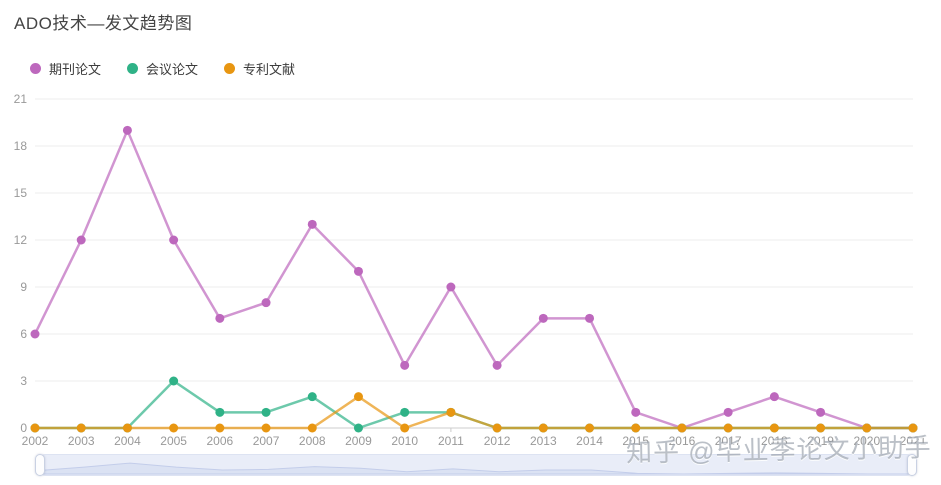  I want to click on data-point-2-2009, so click(358, 397).